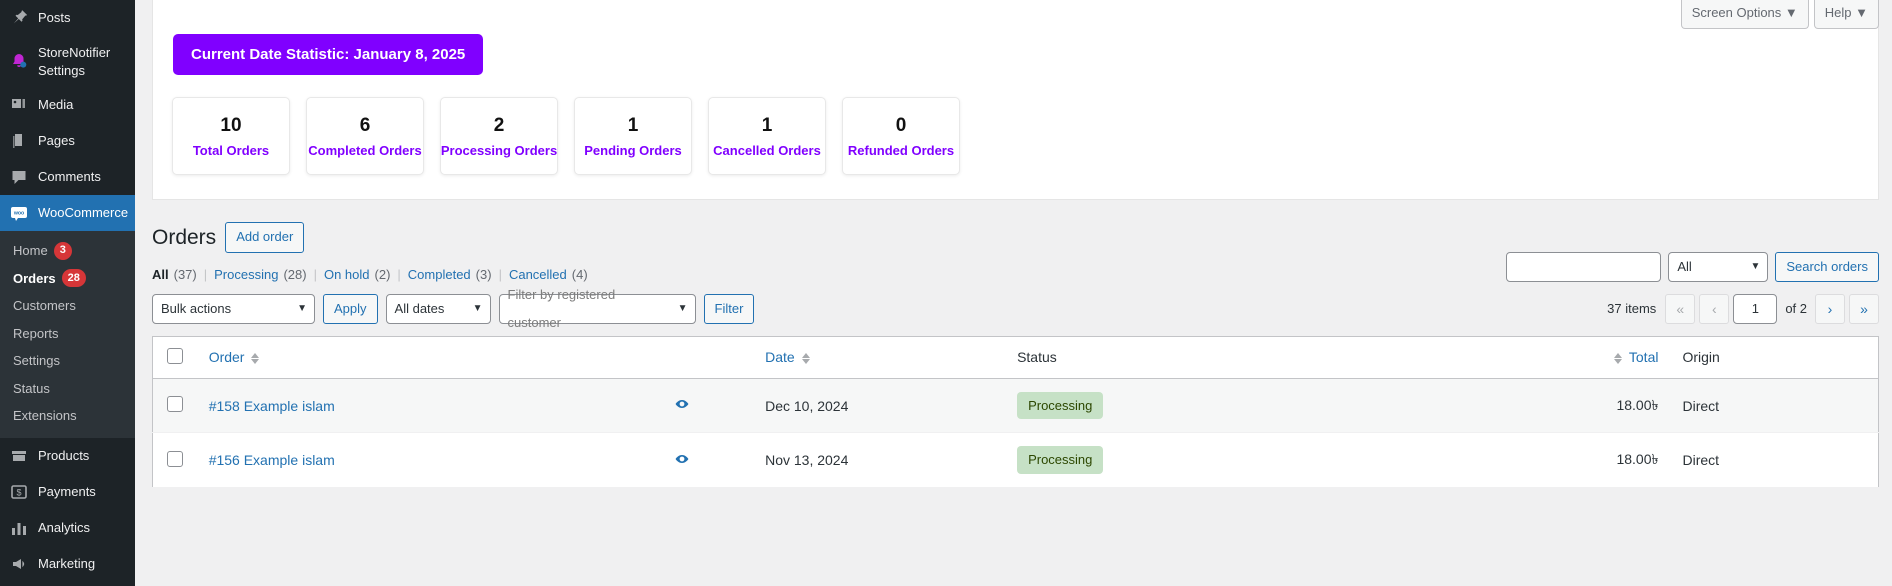  What do you see at coordinates (67, 361) in the screenshot?
I see `sidebar-subitem-settings: Settings` at bounding box center [67, 361].